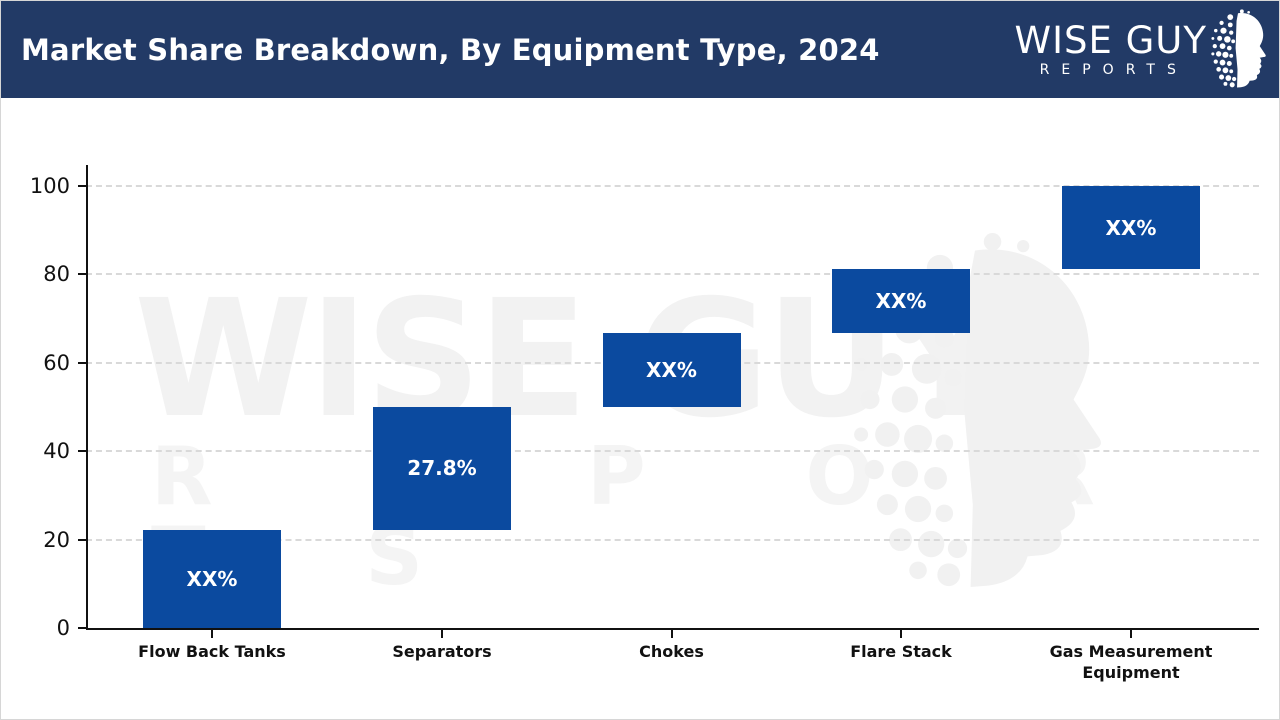 Image resolution: width=1280 pixels, height=720 pixels. I want to click on bar-chokes: XX%, so click(671, 370).